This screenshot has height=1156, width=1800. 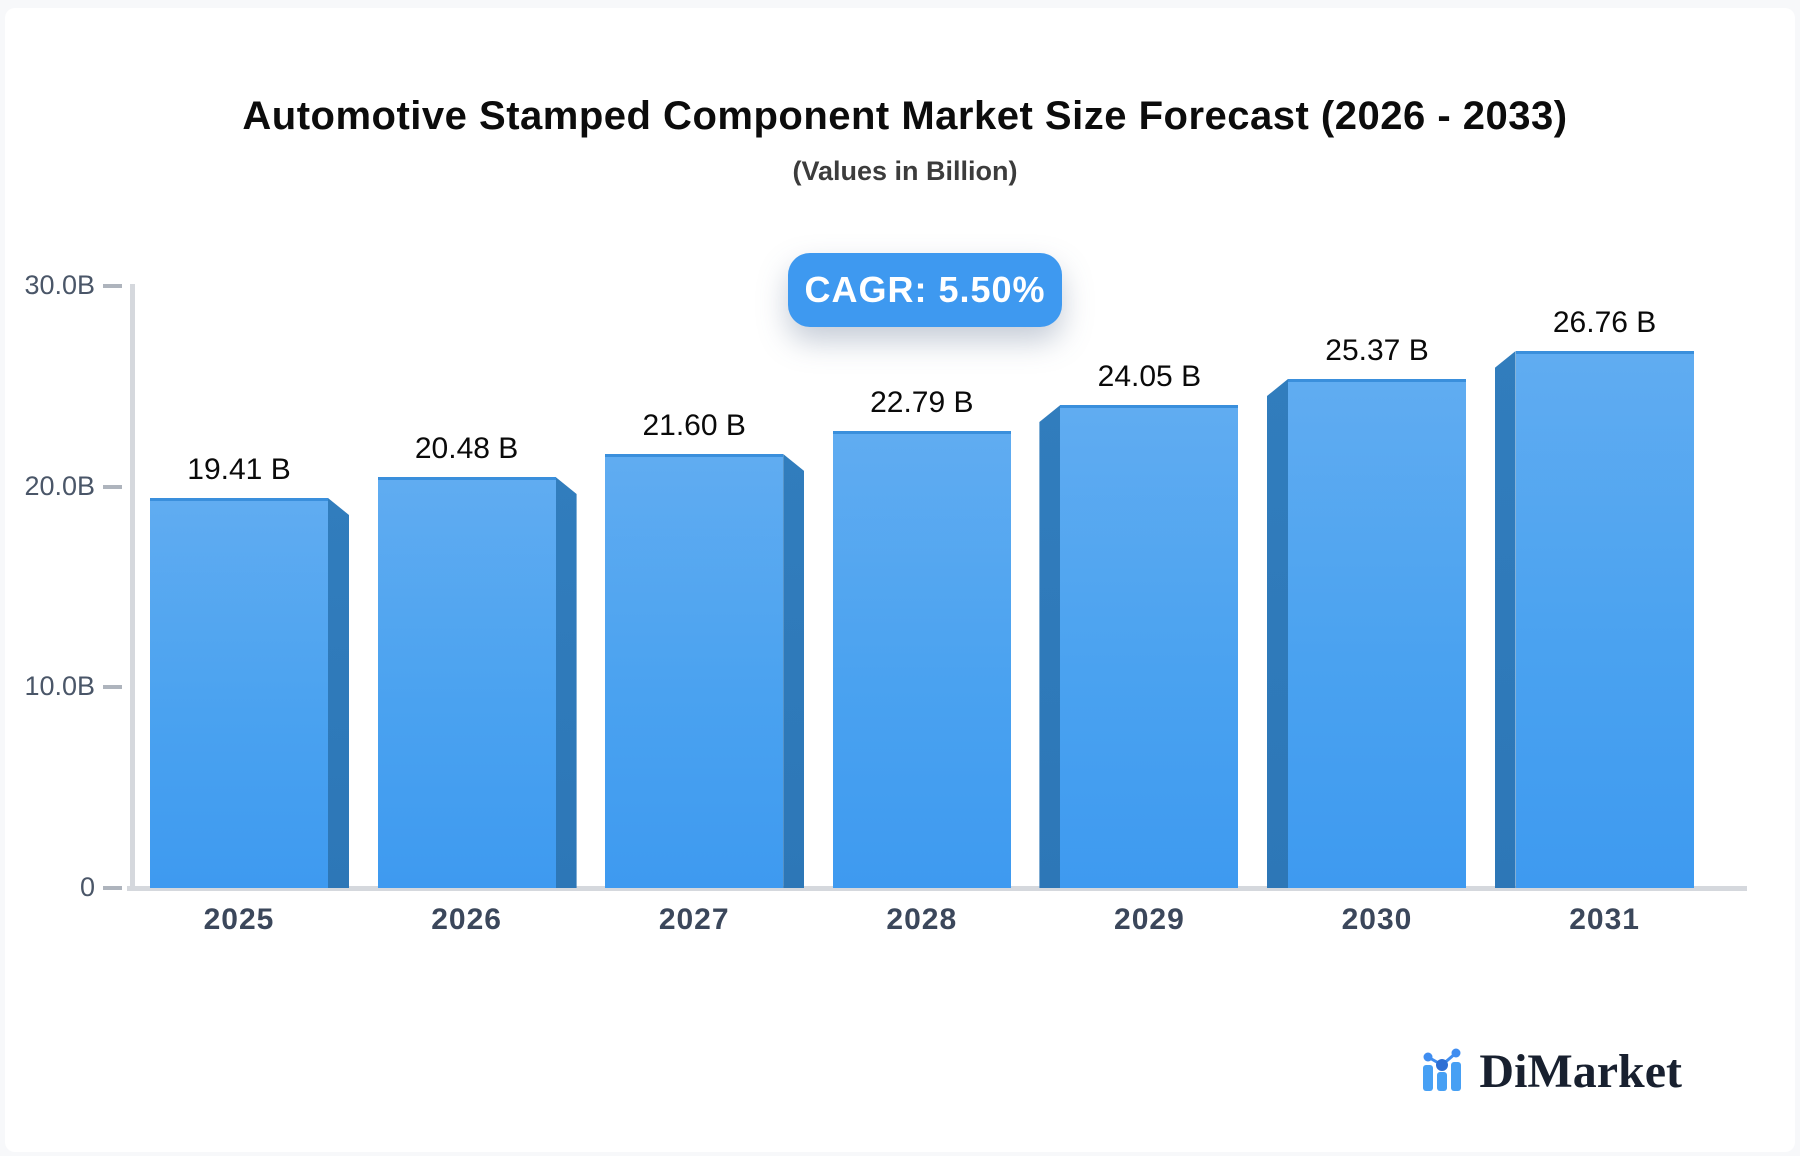 What do you see at coordinates (239, 693) in the screenshot?
I see `bar-2025` at bounding box center [239, 693].